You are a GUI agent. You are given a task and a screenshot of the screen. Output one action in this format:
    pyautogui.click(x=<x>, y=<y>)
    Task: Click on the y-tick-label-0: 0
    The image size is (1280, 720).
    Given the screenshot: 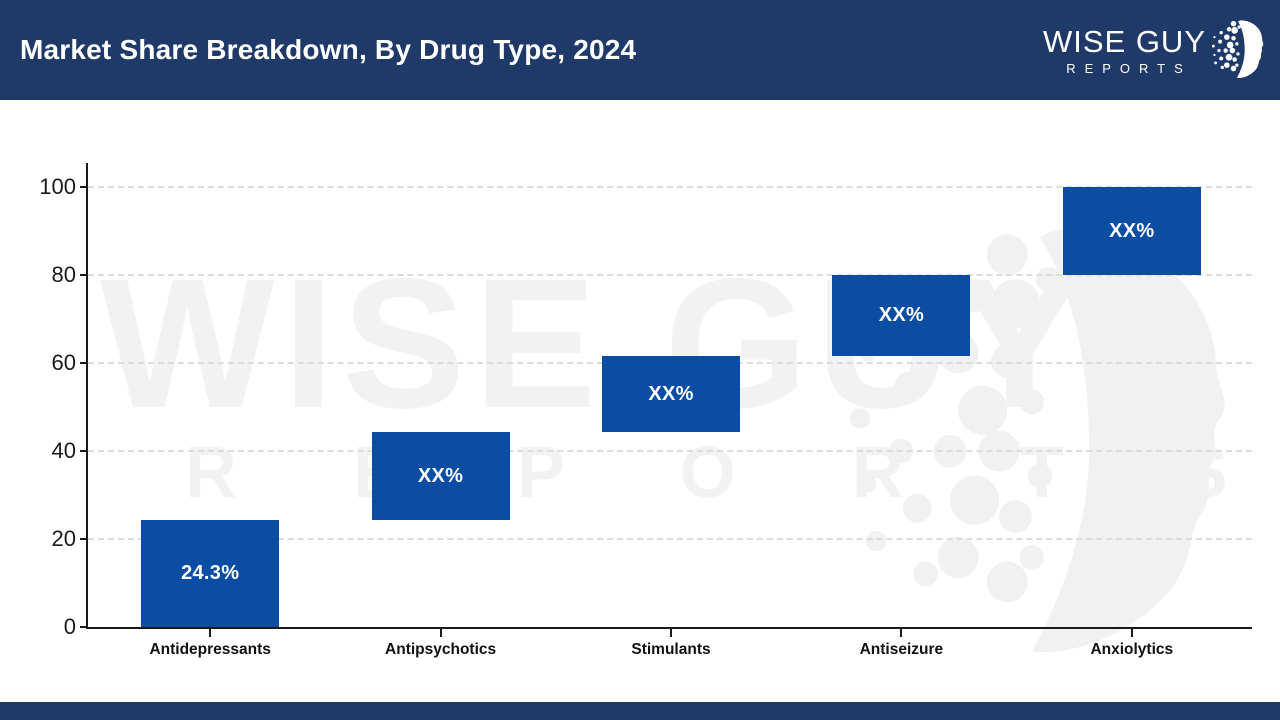 What is the action you would take?
    pyautogui.click(x=69, y=626)
    